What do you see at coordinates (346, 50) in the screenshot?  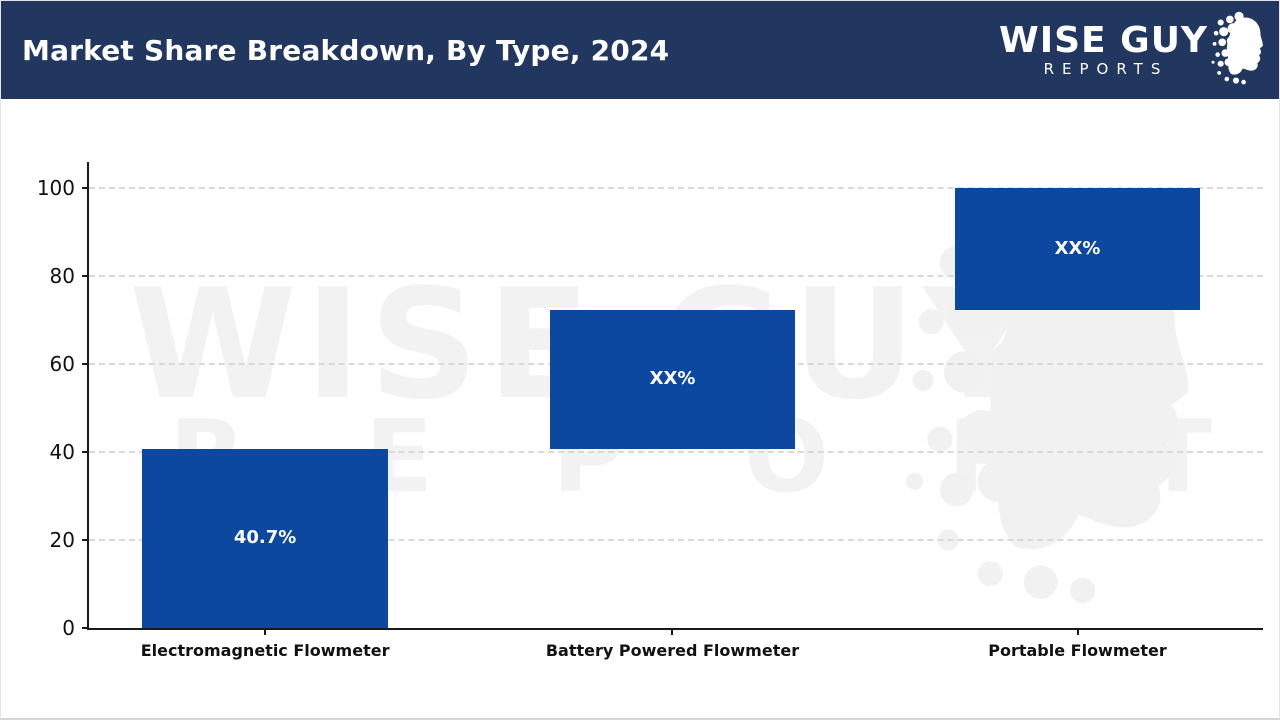 I see `page-title: Market Share Breakdown, By Type, 2024` at bounding box center [346, 50].